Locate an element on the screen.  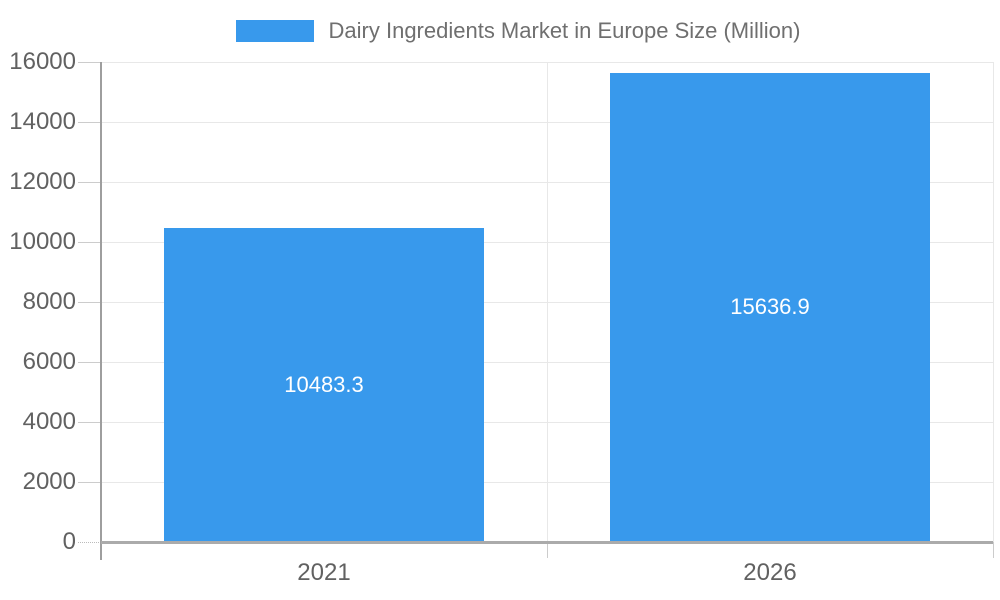
y-axis-line is located at coordinates (101, 311).